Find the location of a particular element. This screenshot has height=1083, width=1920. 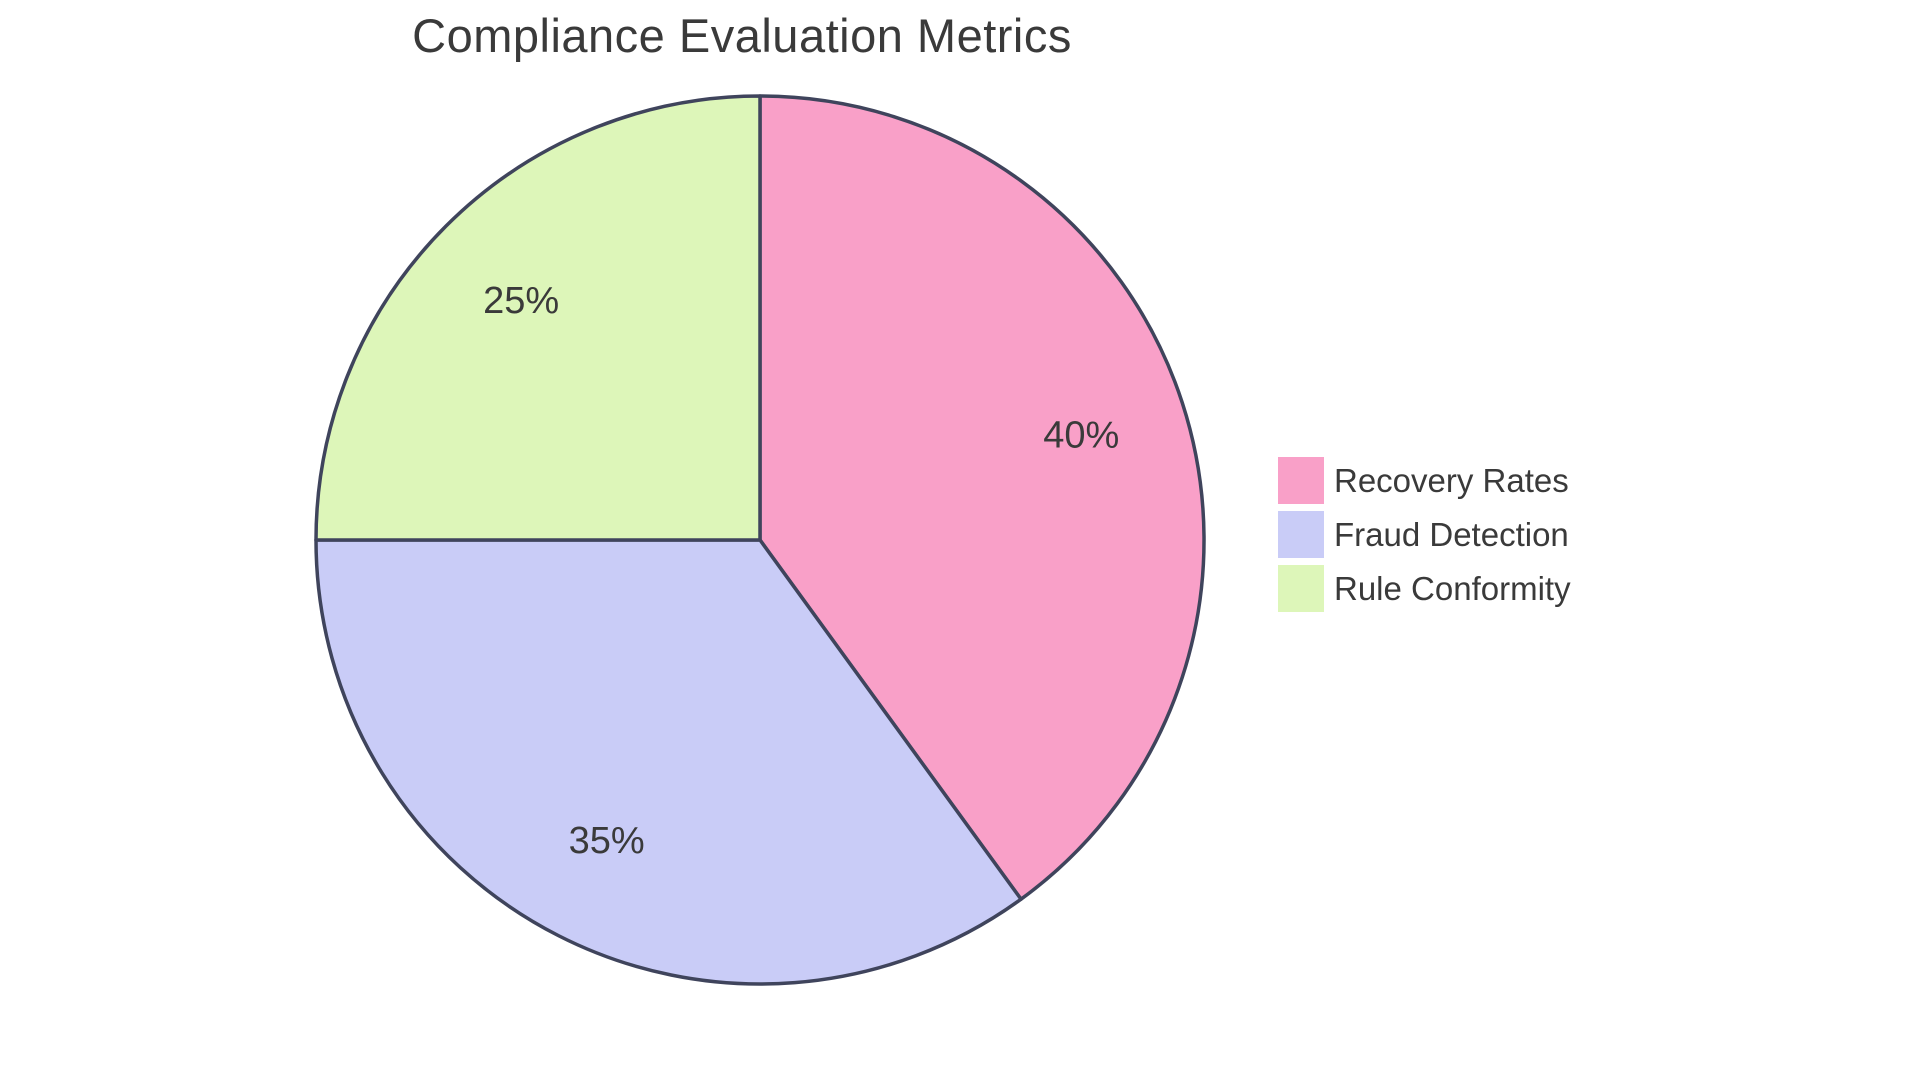

legend-item-rule-conformity: Rule Conformity is located at coordinates (1424, 588).